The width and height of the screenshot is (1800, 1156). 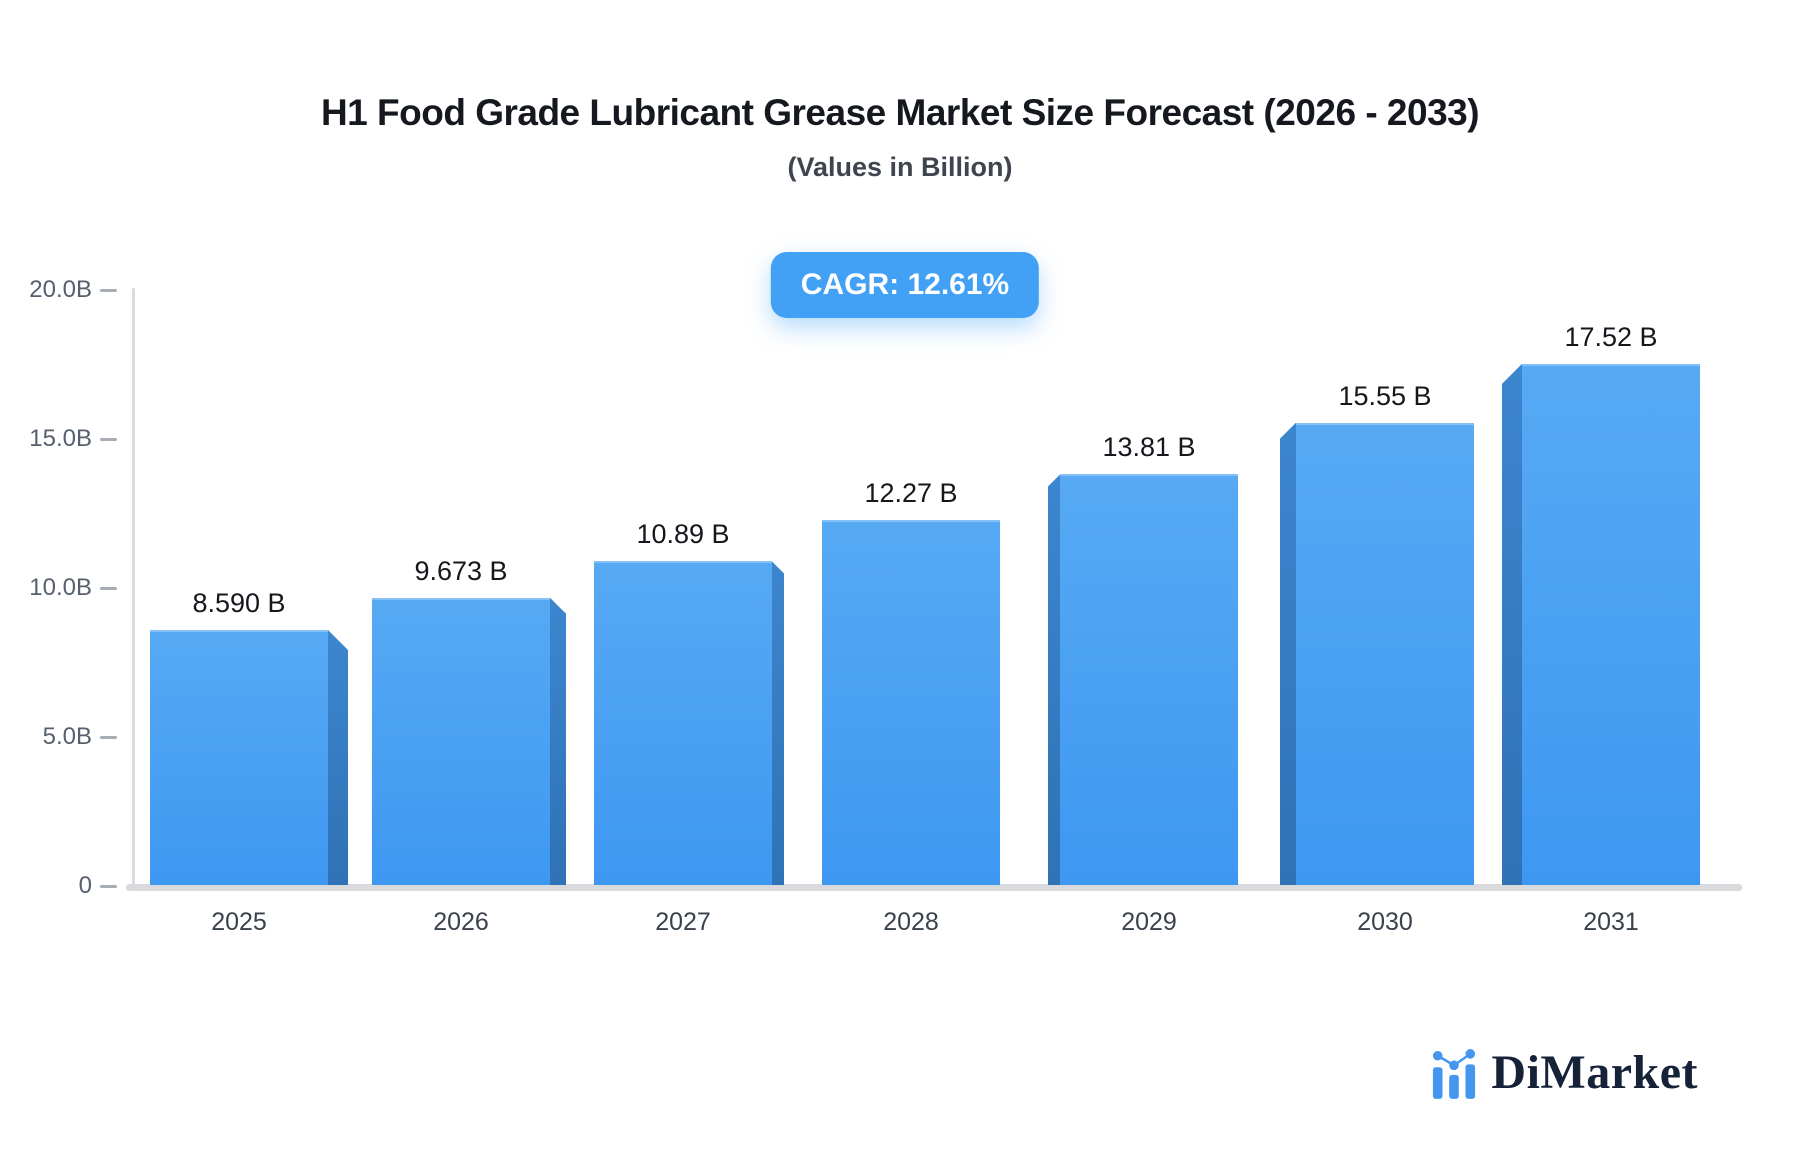 What do you see at coordinates (239, 603) in the screenshot?
I see `bar-value-label: 8.590 B` at bounding box center [239, 603].